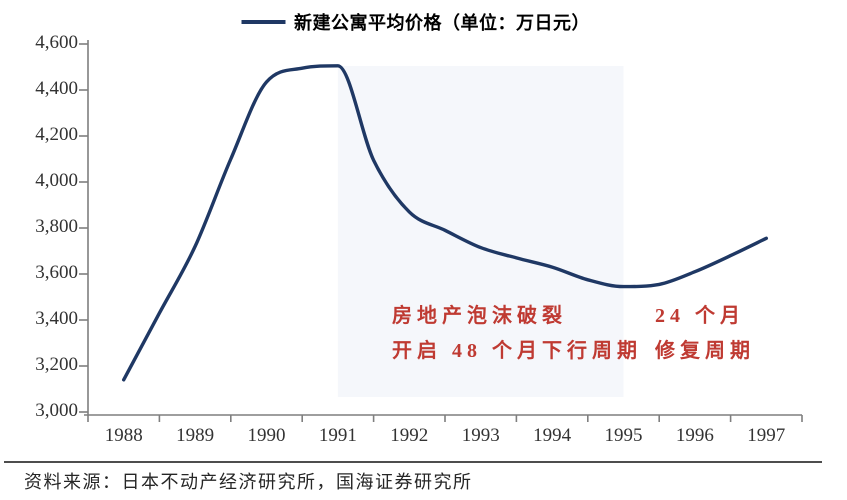 The height and width of the screenshot is (500, 847). What do you see at coordinates (517, 351) in the screenshot?
I see `annotation-downturn-line2: 开启 48 个月下行周期` at bounding box center [517, 351].